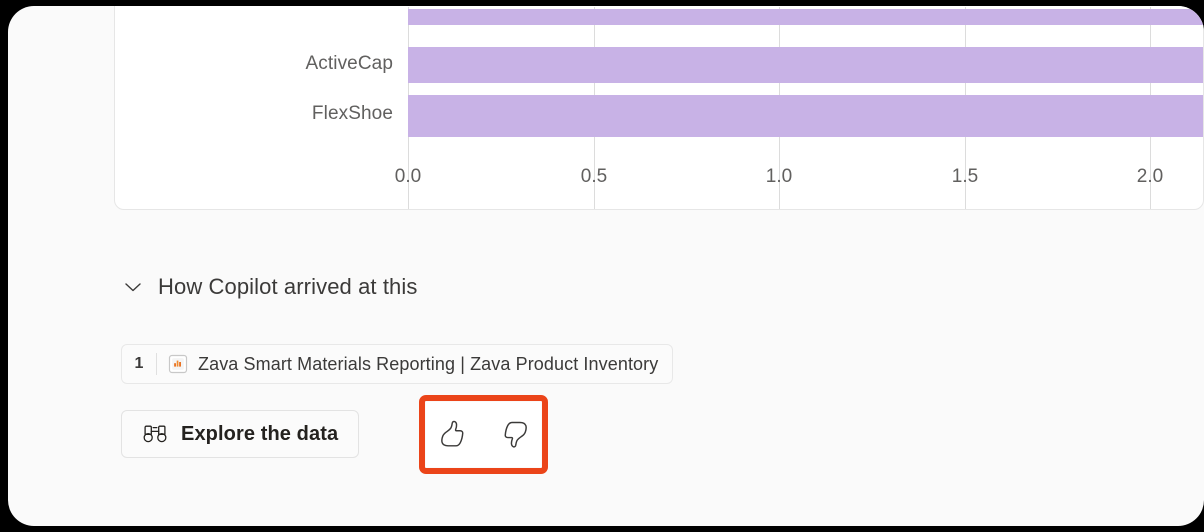 This screenshot has width=1204, height=532. Describe the element at coordinates (965, 176) in the screenshot. I see `x-tick-label: 1.5` at that location.